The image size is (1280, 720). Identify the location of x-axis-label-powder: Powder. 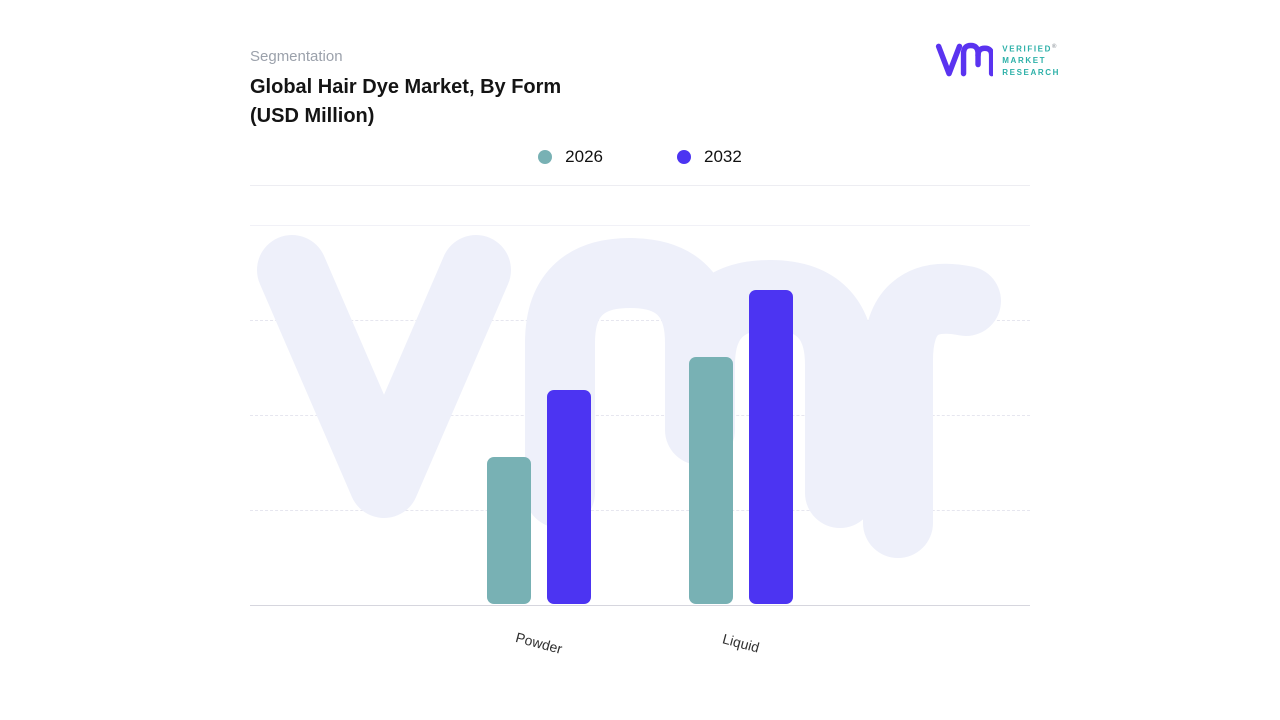
(538, 643).